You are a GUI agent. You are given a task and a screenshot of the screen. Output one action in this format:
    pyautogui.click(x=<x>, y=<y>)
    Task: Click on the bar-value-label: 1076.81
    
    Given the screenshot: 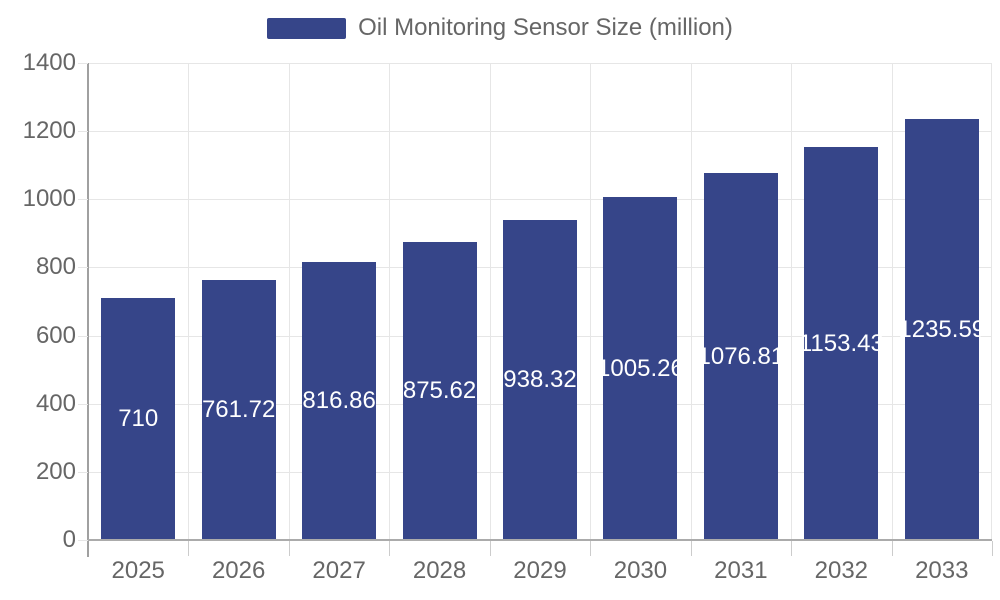 What is the action you would take?
    pyautogui.click(x=741, y=356)
    